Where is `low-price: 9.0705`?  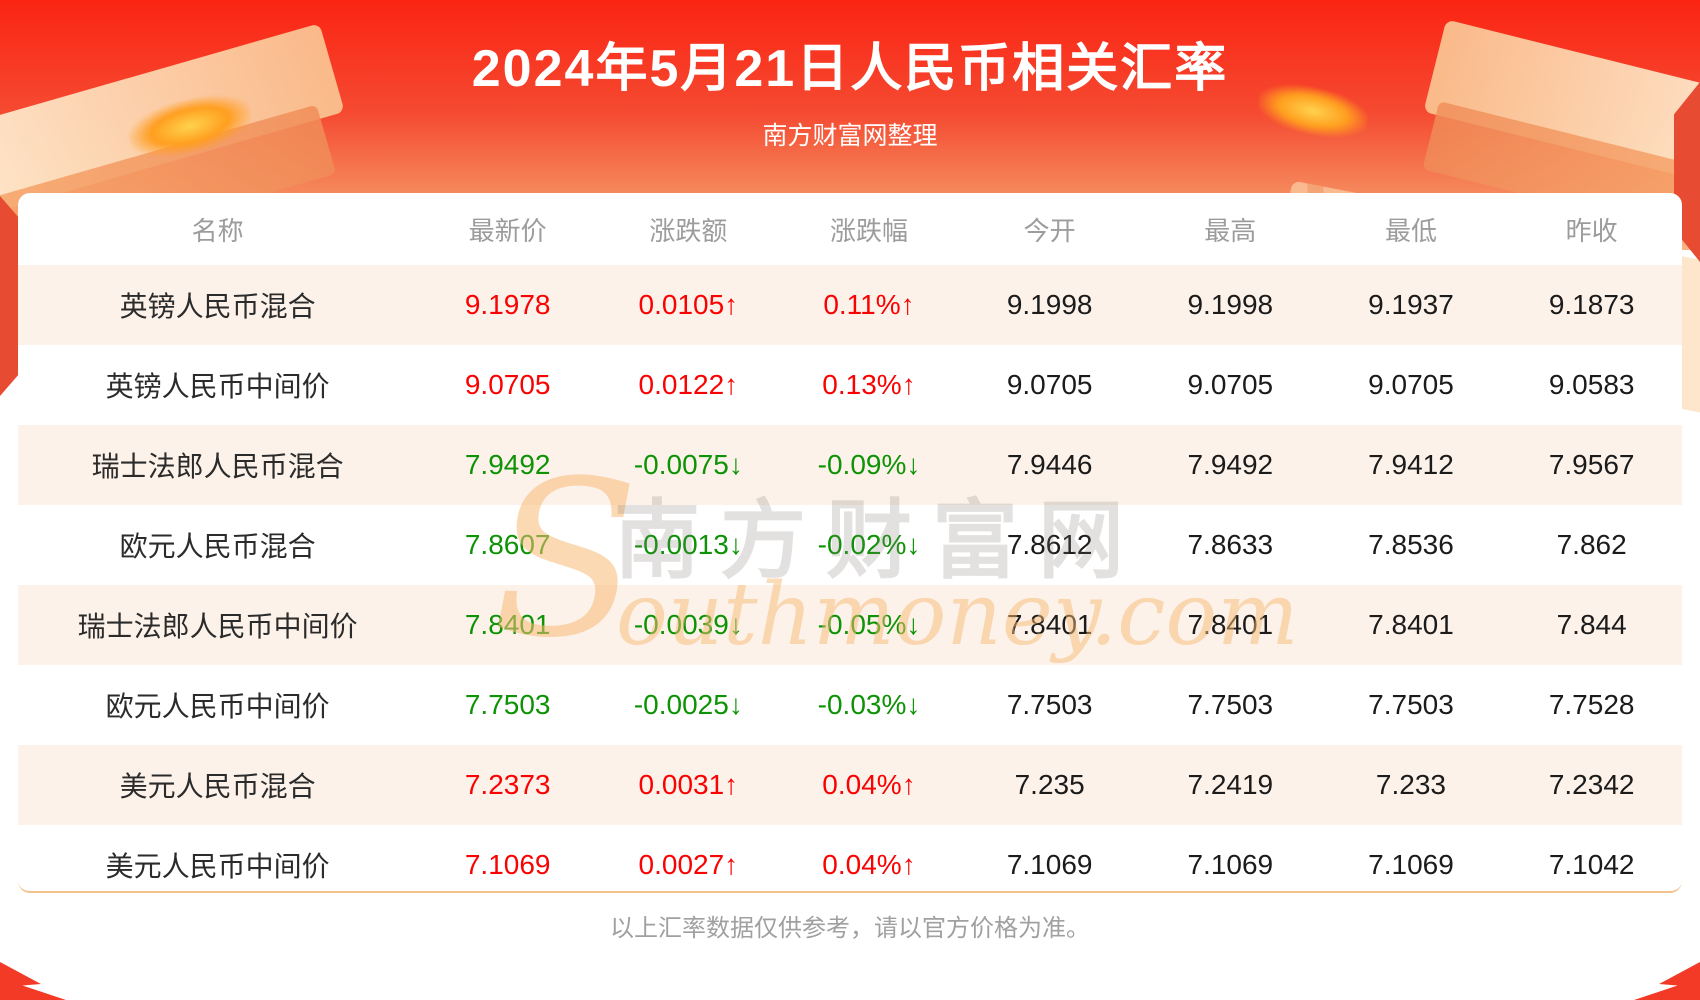
low-price: 9.0705 is located at coordinates (1411, 384).